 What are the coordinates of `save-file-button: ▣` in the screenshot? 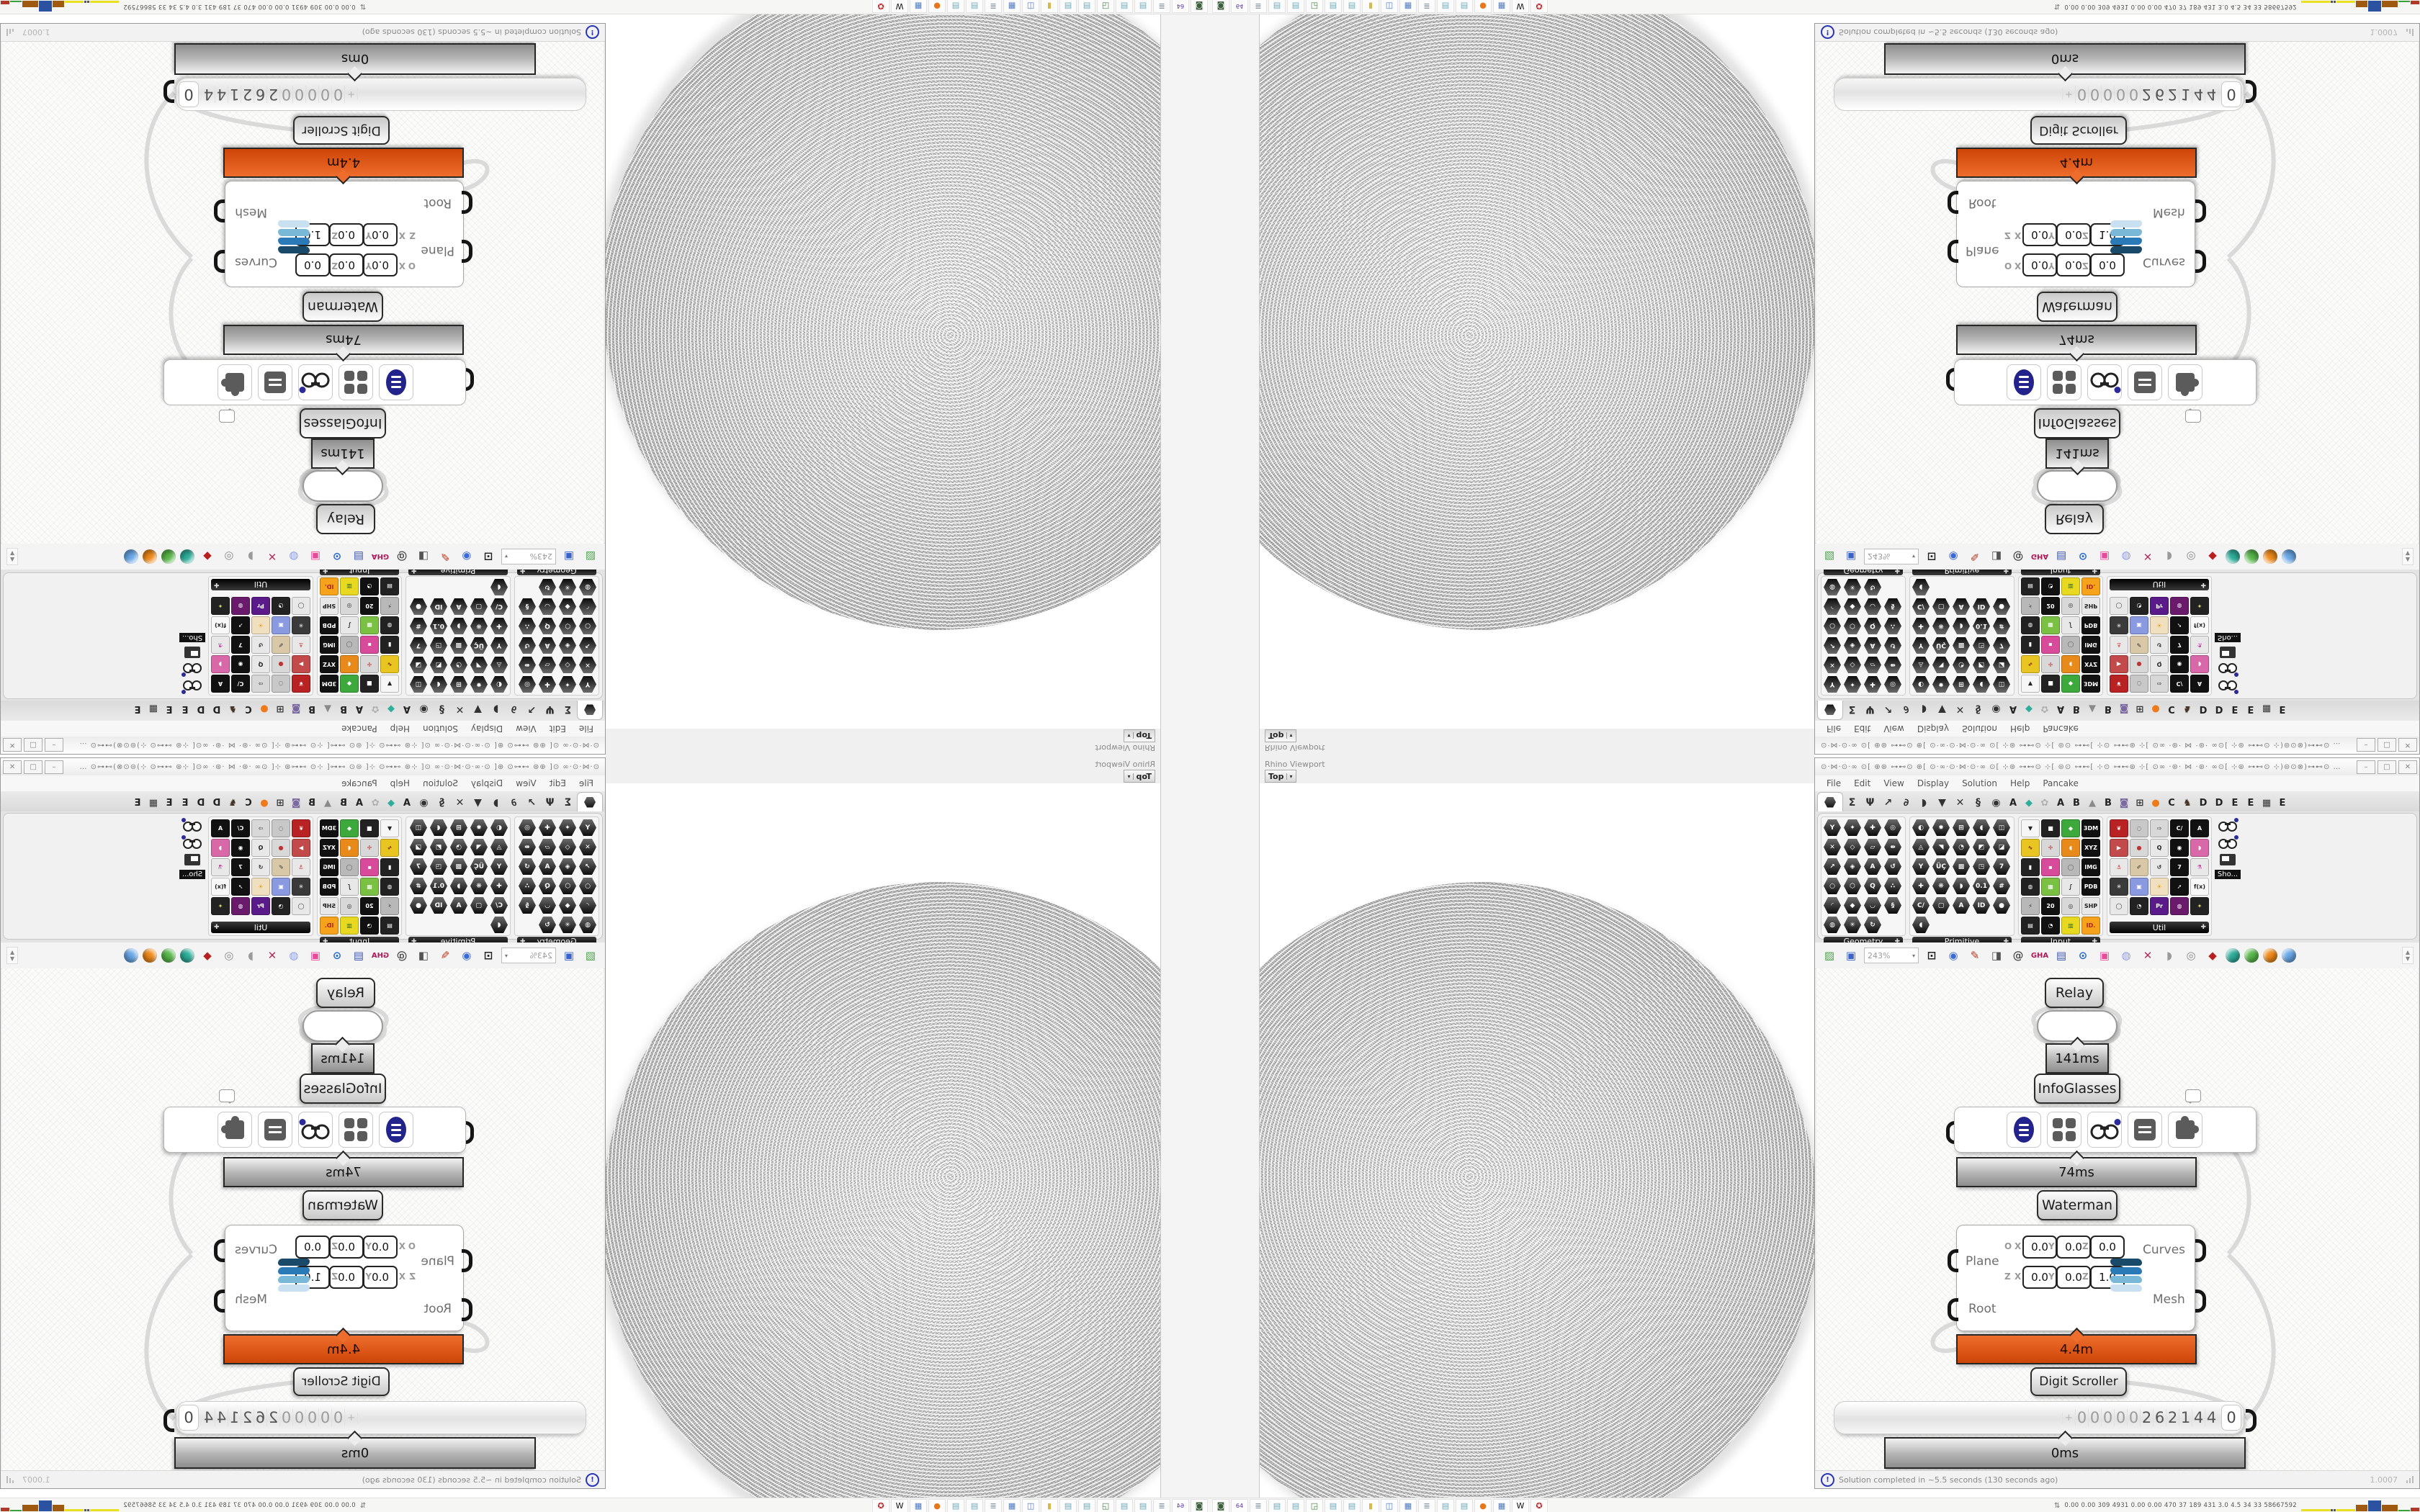 It's located at (1851, 955).